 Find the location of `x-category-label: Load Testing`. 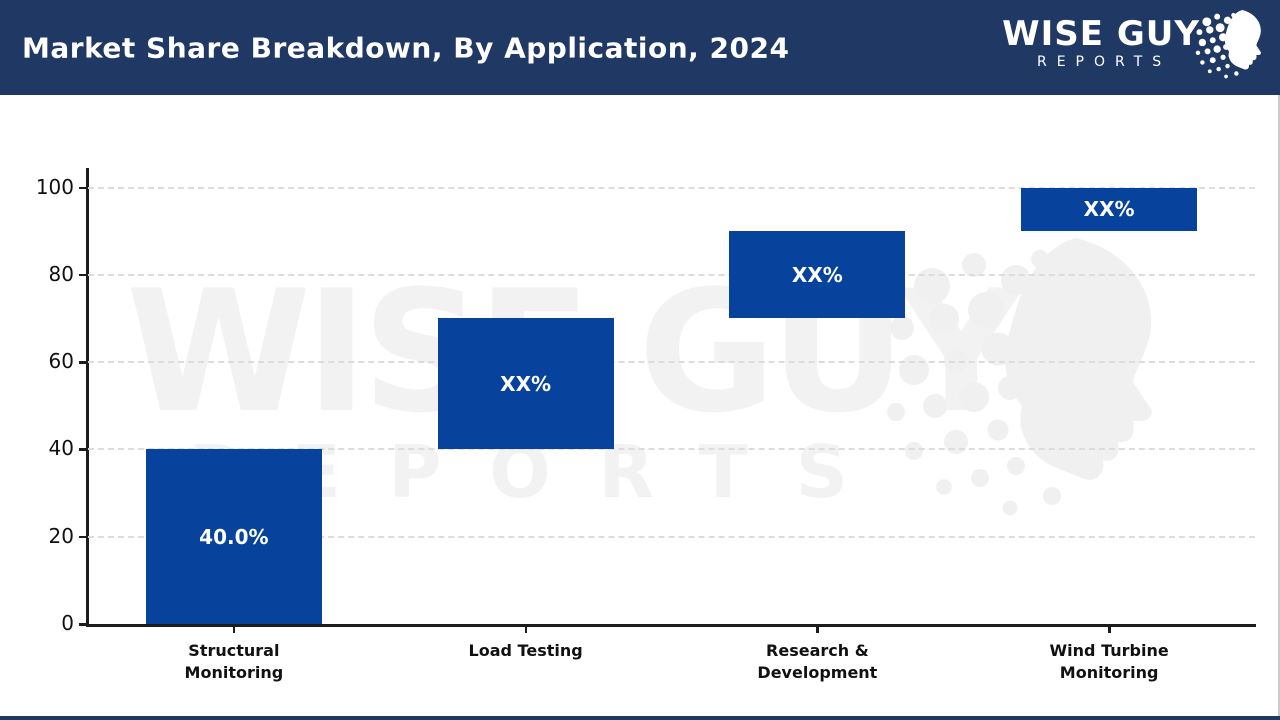

x-category-label: Load Testing is located at coordinates (525, 650).